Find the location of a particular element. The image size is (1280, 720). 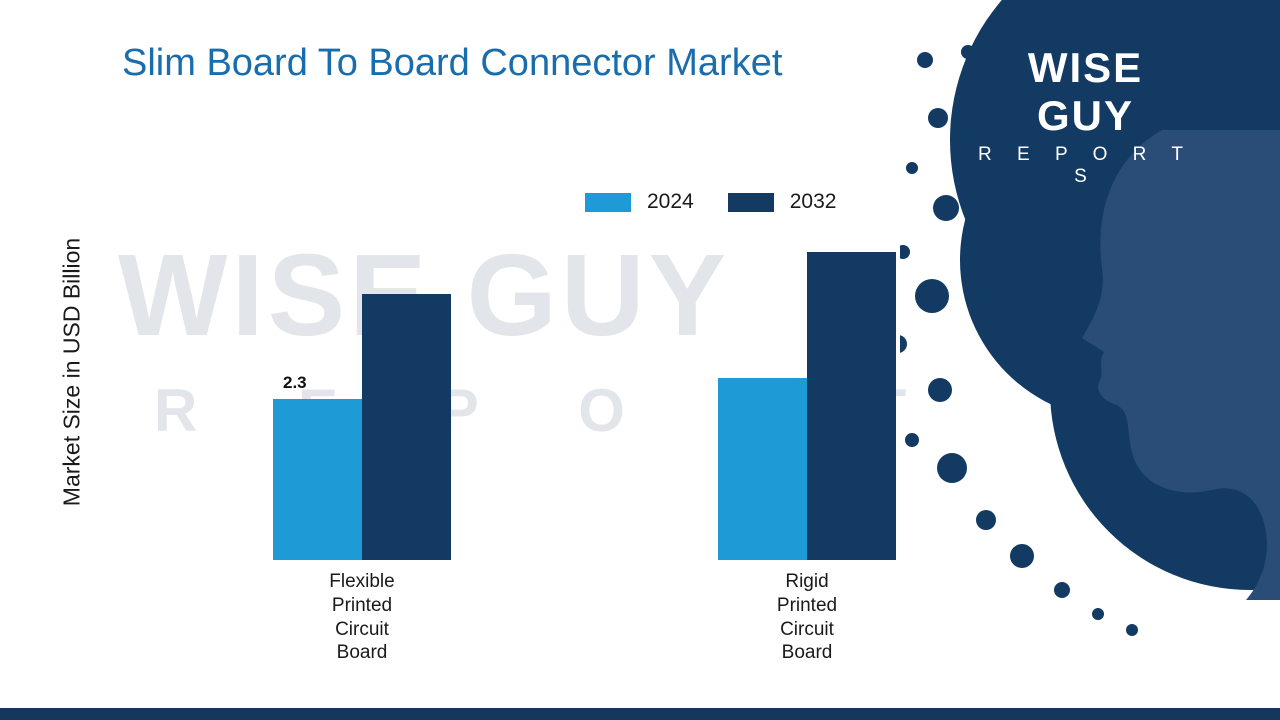

category-label-2: Rigid Printed Circuit Board is located at coordinates (807, 617).